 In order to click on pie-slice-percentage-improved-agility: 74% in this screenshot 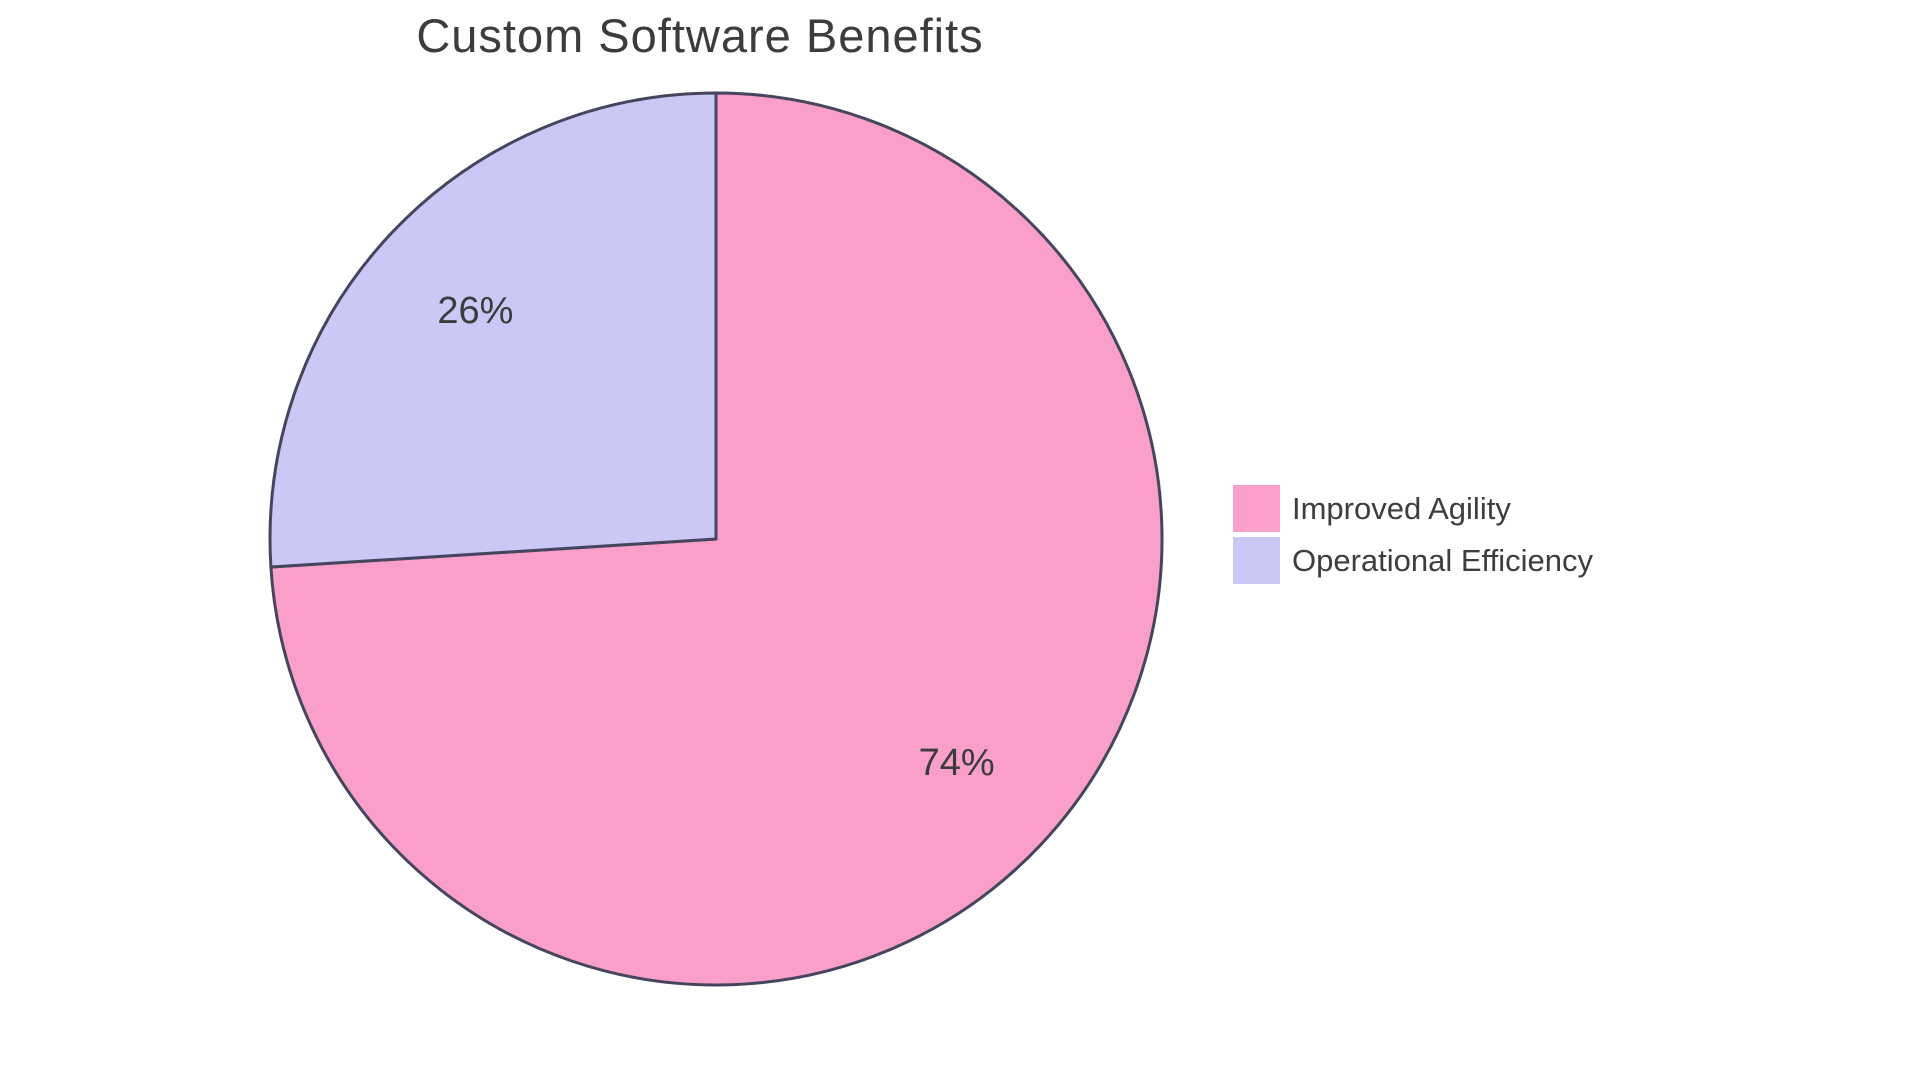, I will do `click(957, 763)`.